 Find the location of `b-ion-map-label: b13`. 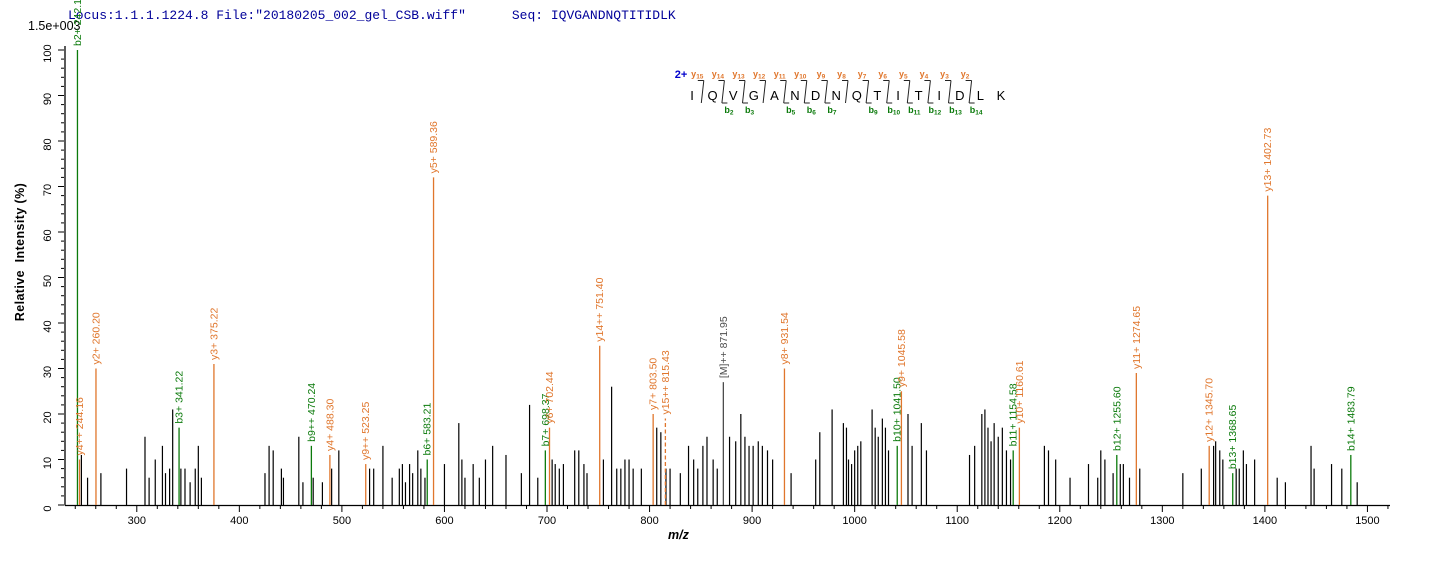

b-ion-map-label: b13 is located at coordinates (955, 111).